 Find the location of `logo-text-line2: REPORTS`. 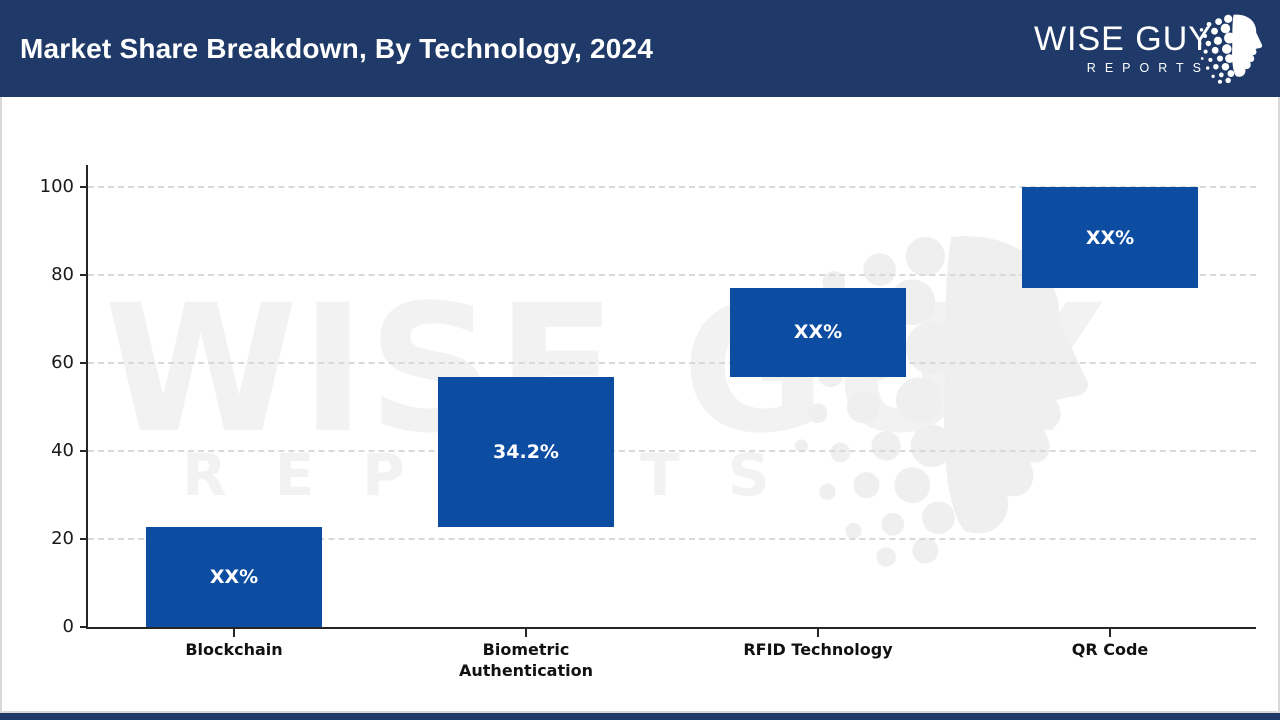

logo-text-line2: REPORTS is located at coordinates (1148, 67).